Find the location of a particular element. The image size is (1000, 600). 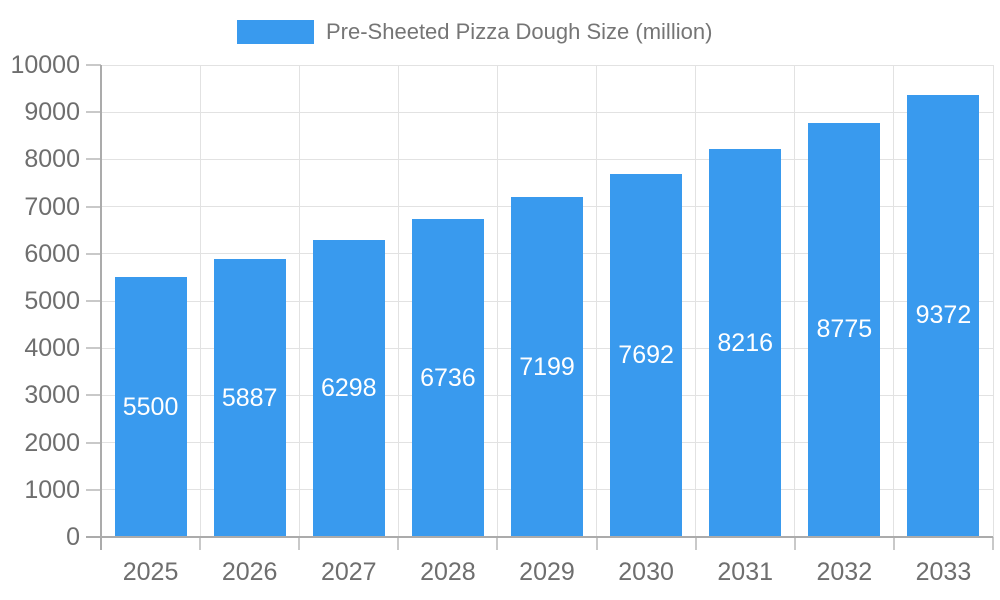

x-tick-label: 2032 is located at coordinates (844, 572).